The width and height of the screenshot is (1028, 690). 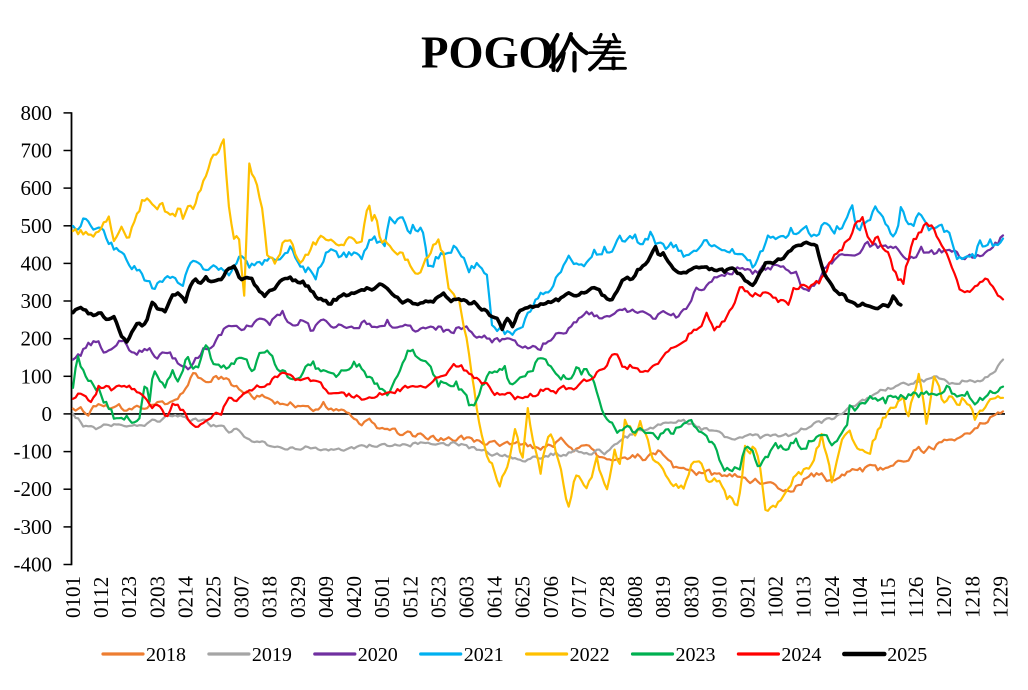 I want to click on svg-text: 0808, so click(x=635, y=597).